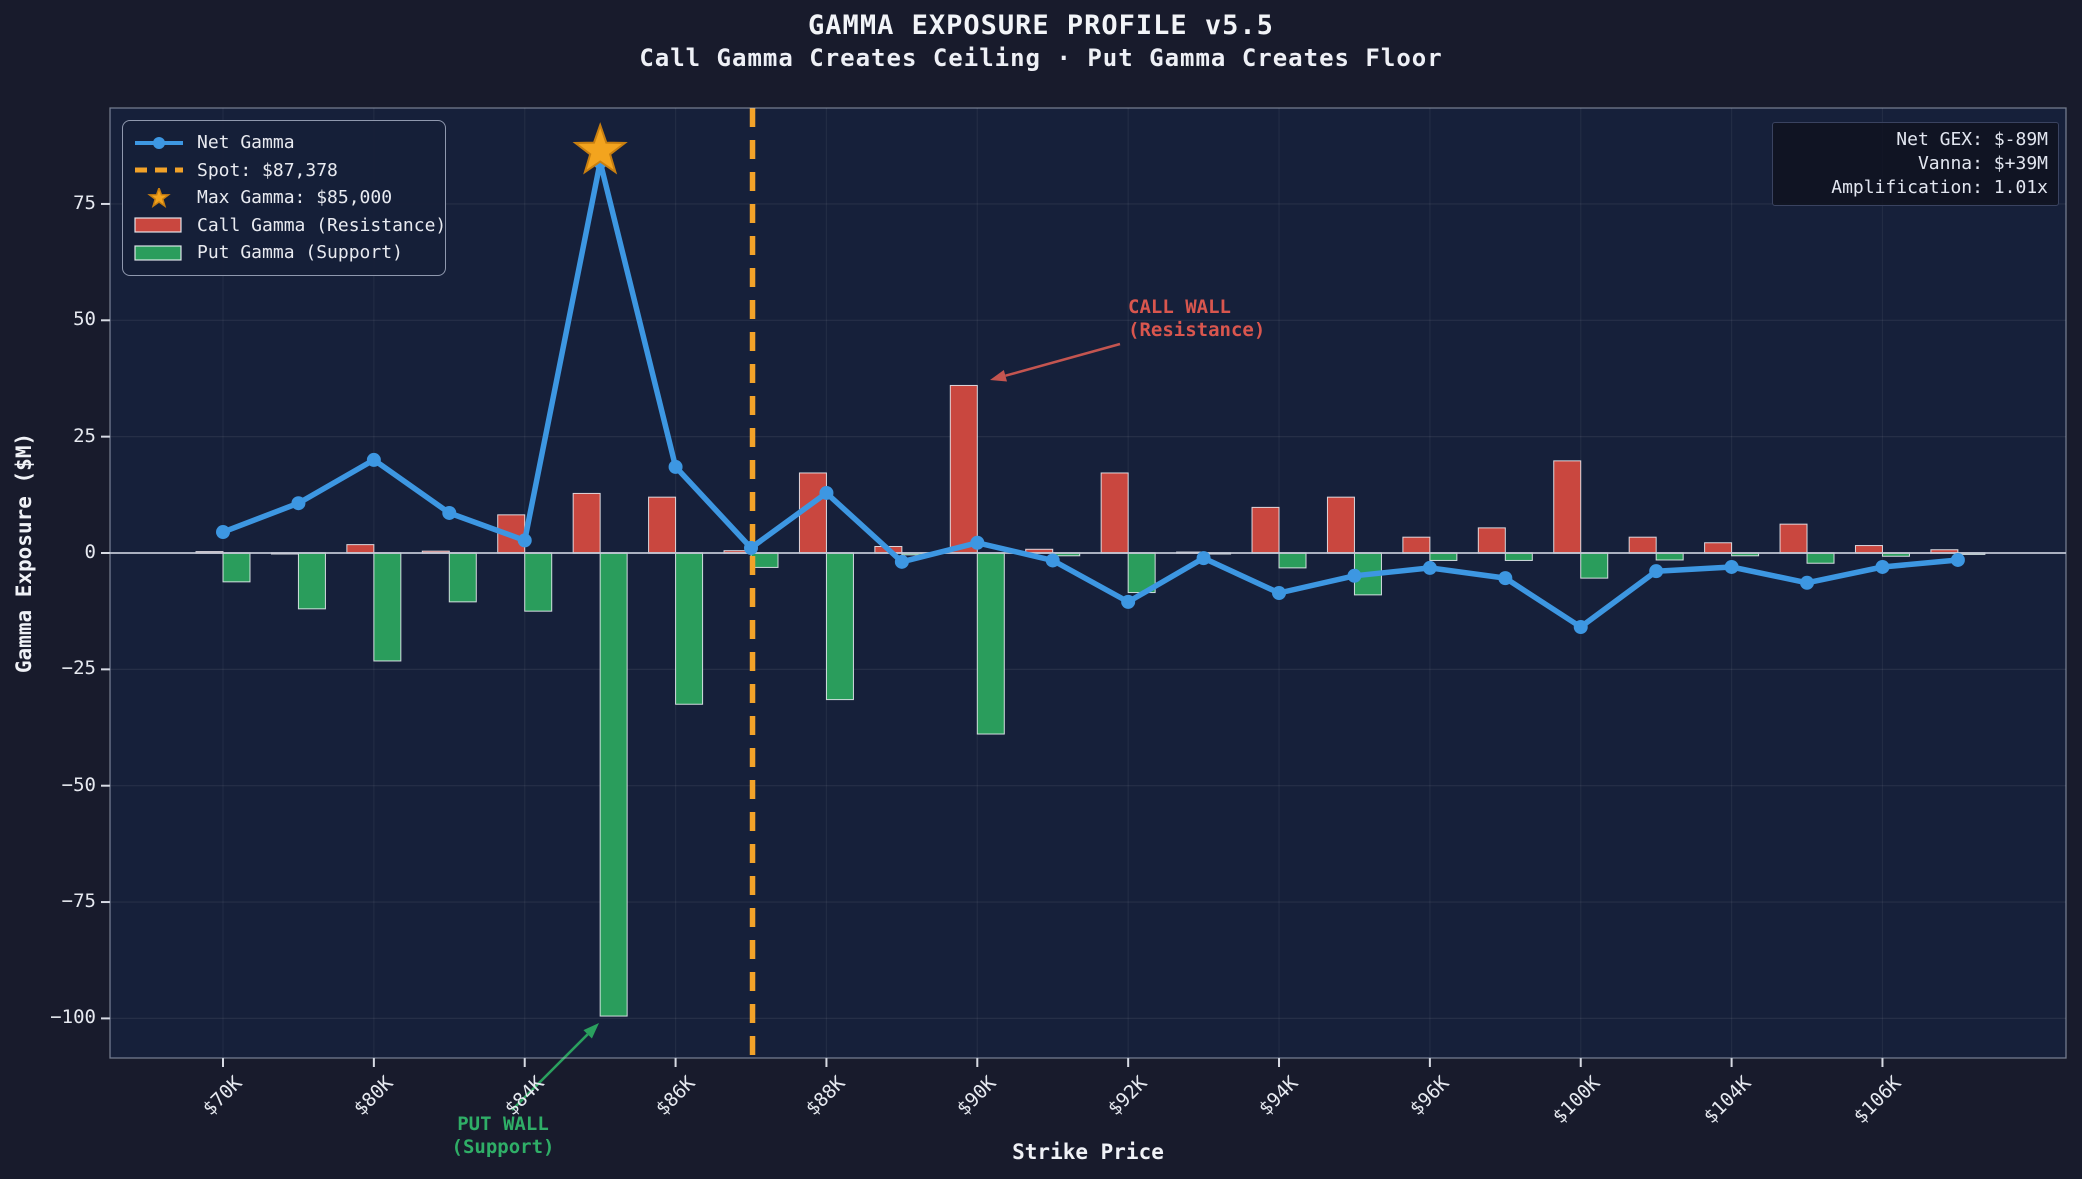  Describe the element at coordinates (84, 202) in the screenshot. I see `y-tick-label: 75` at that location.